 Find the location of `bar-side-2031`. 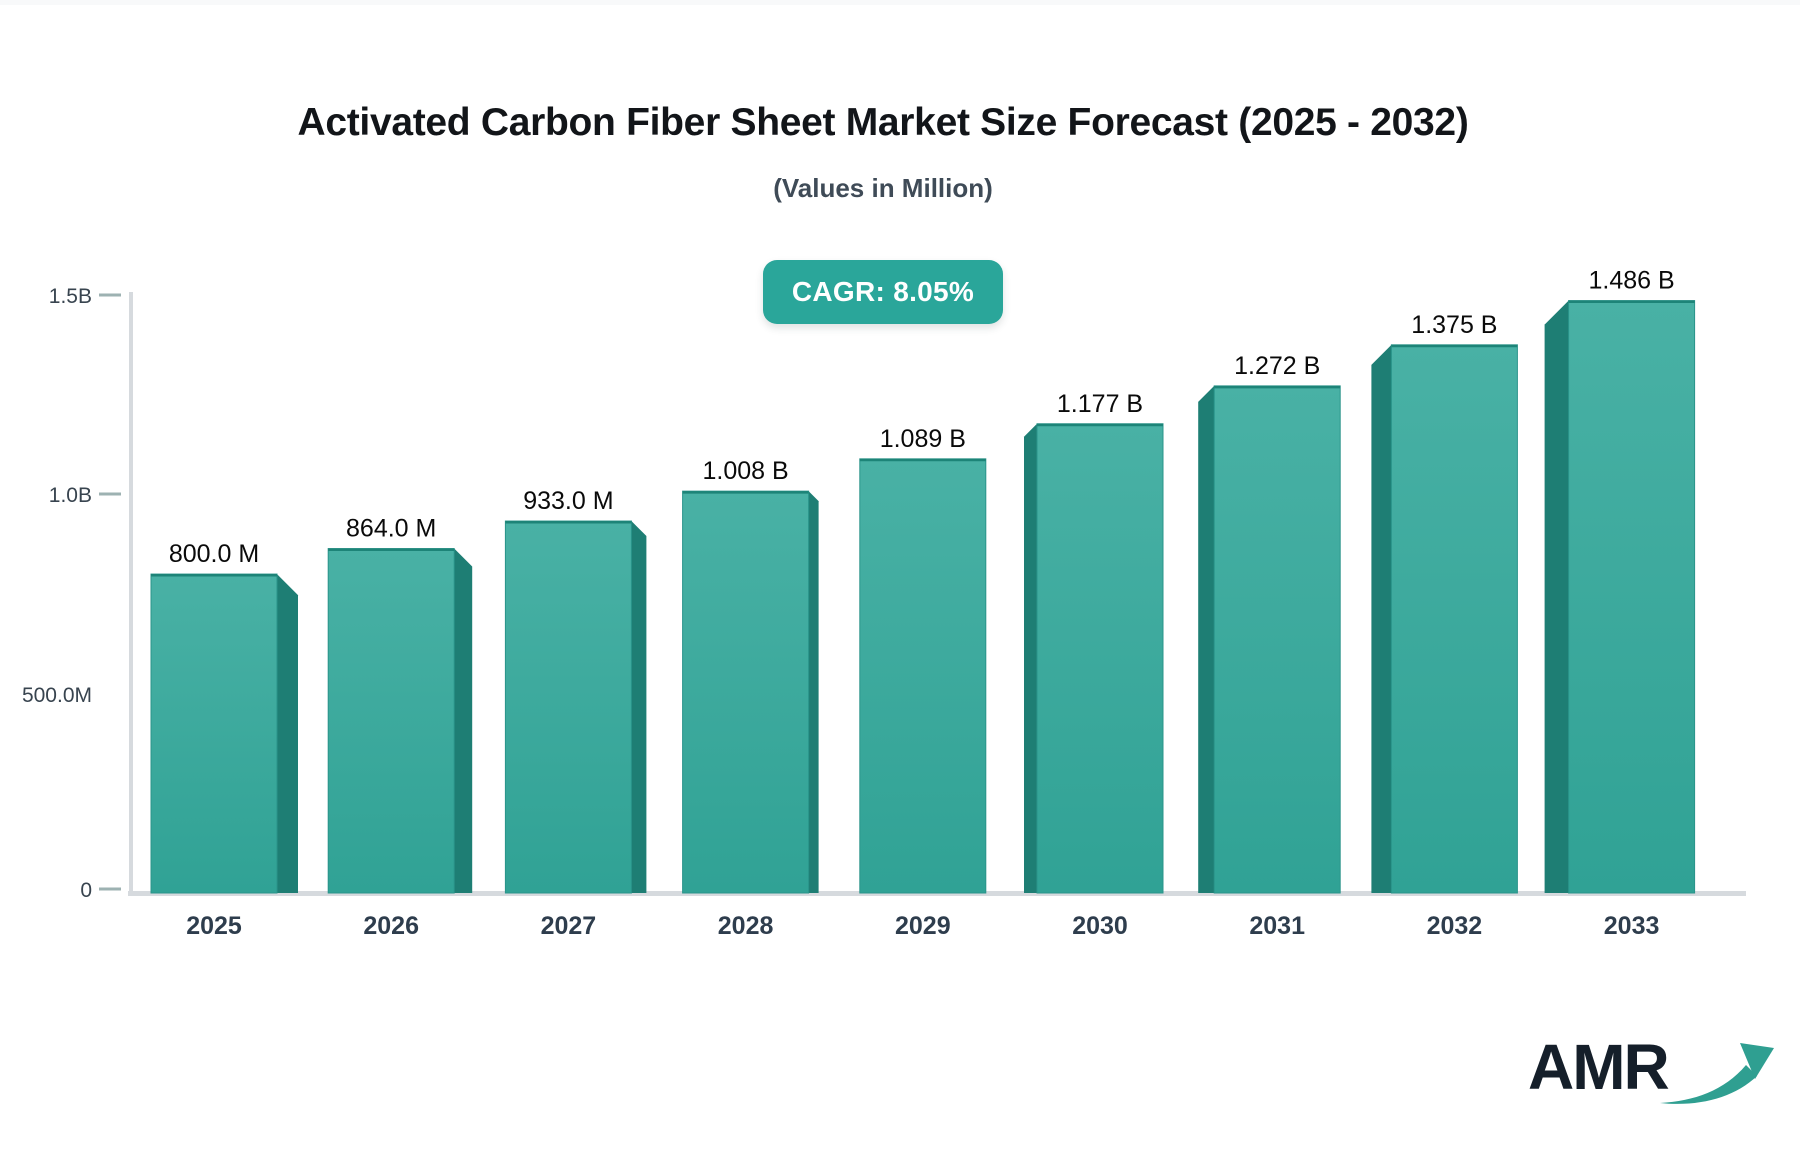

bar-side-2031 is located at coordinates (1206, 639).